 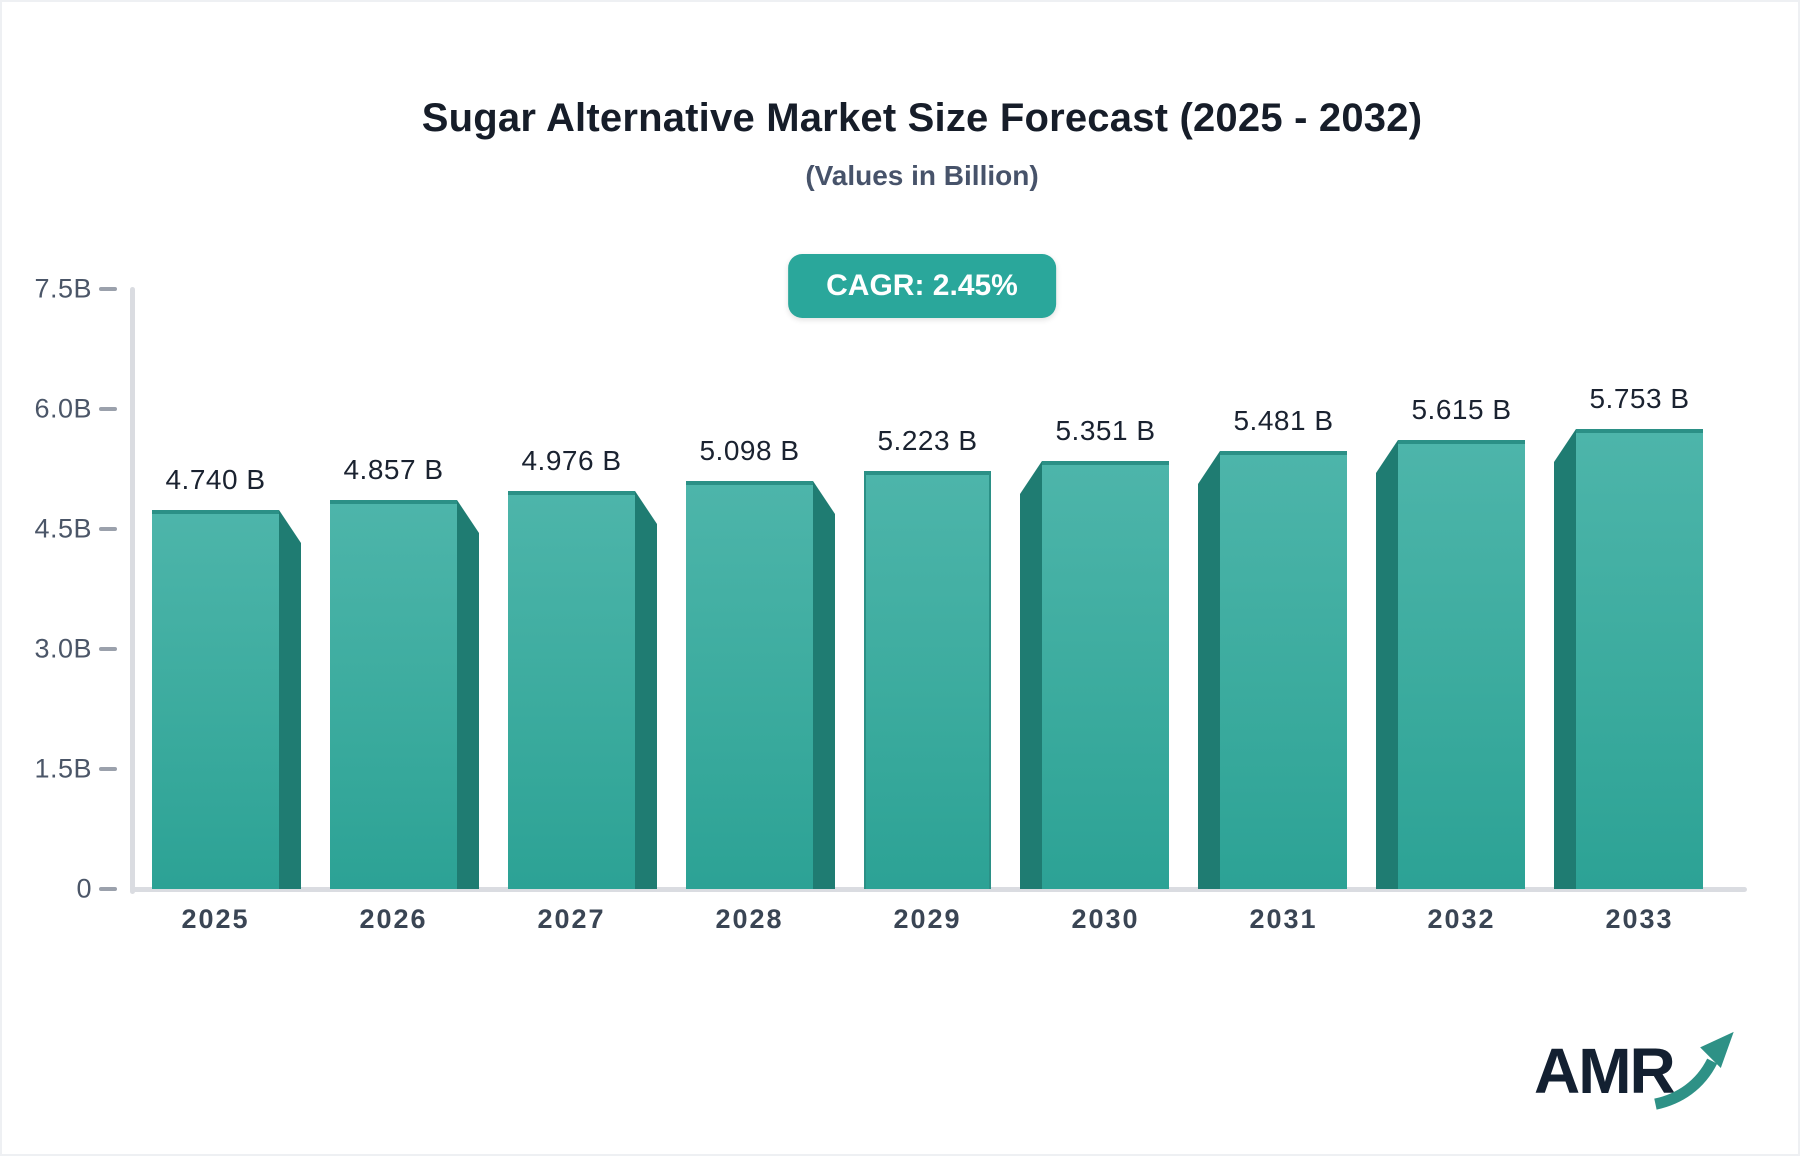 What do you see at coordinates (749, 685) in the screenshot?
I see `bar-2028` at bounding box center [749, 685].